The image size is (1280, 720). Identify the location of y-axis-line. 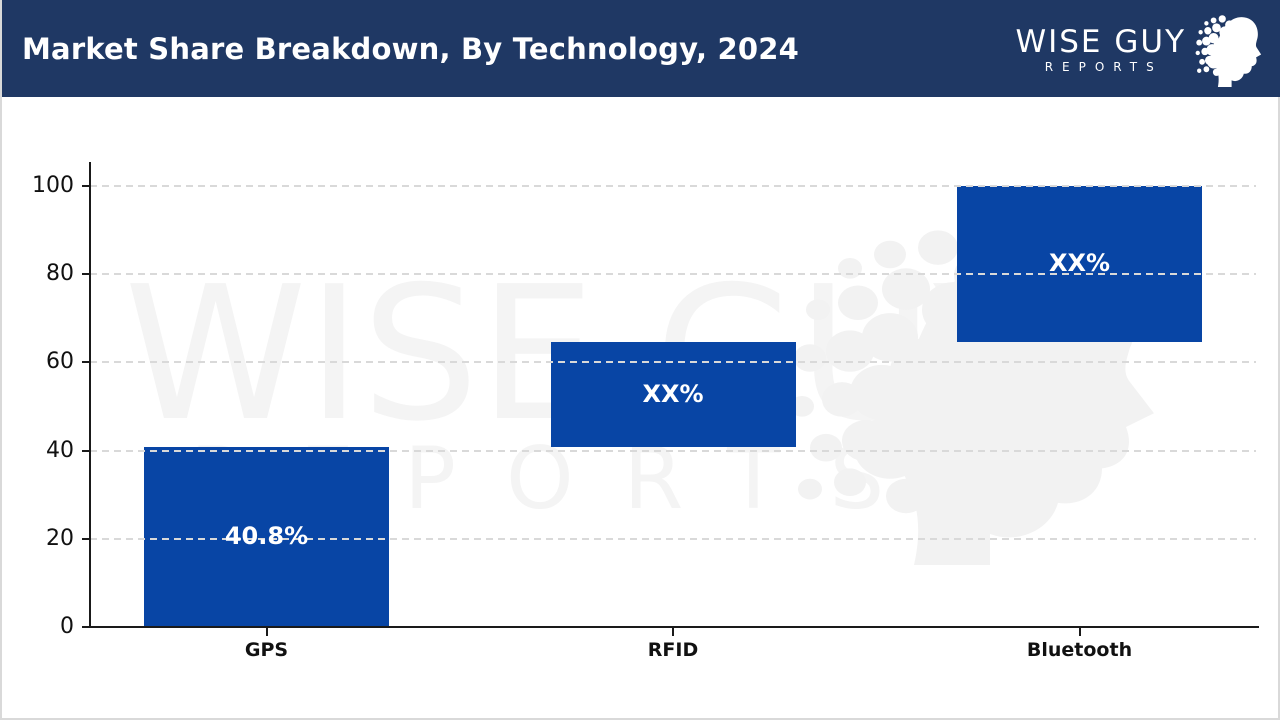
(90, 395).